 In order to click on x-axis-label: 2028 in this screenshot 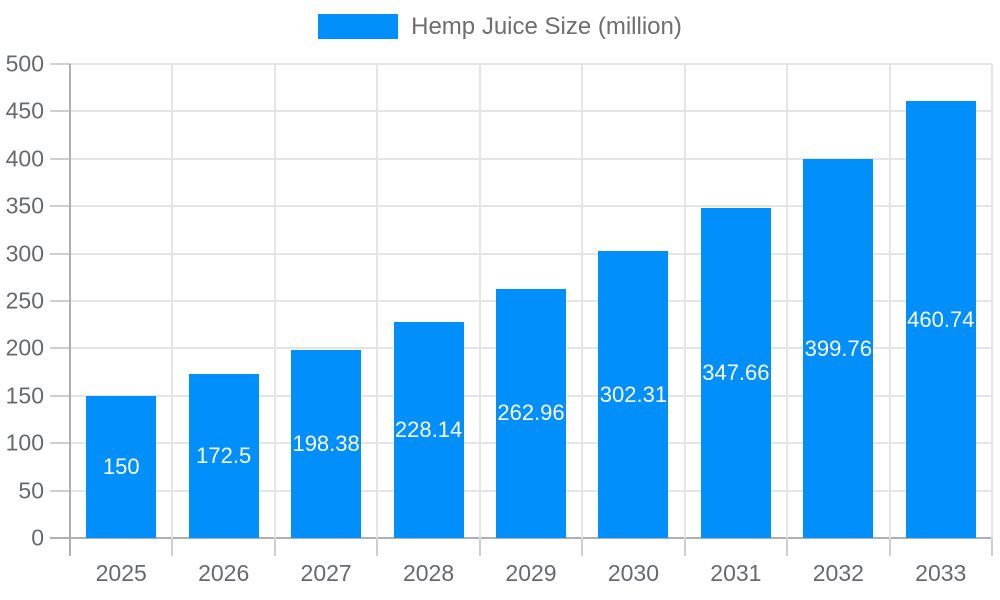, I will do `click(428, 573)`.